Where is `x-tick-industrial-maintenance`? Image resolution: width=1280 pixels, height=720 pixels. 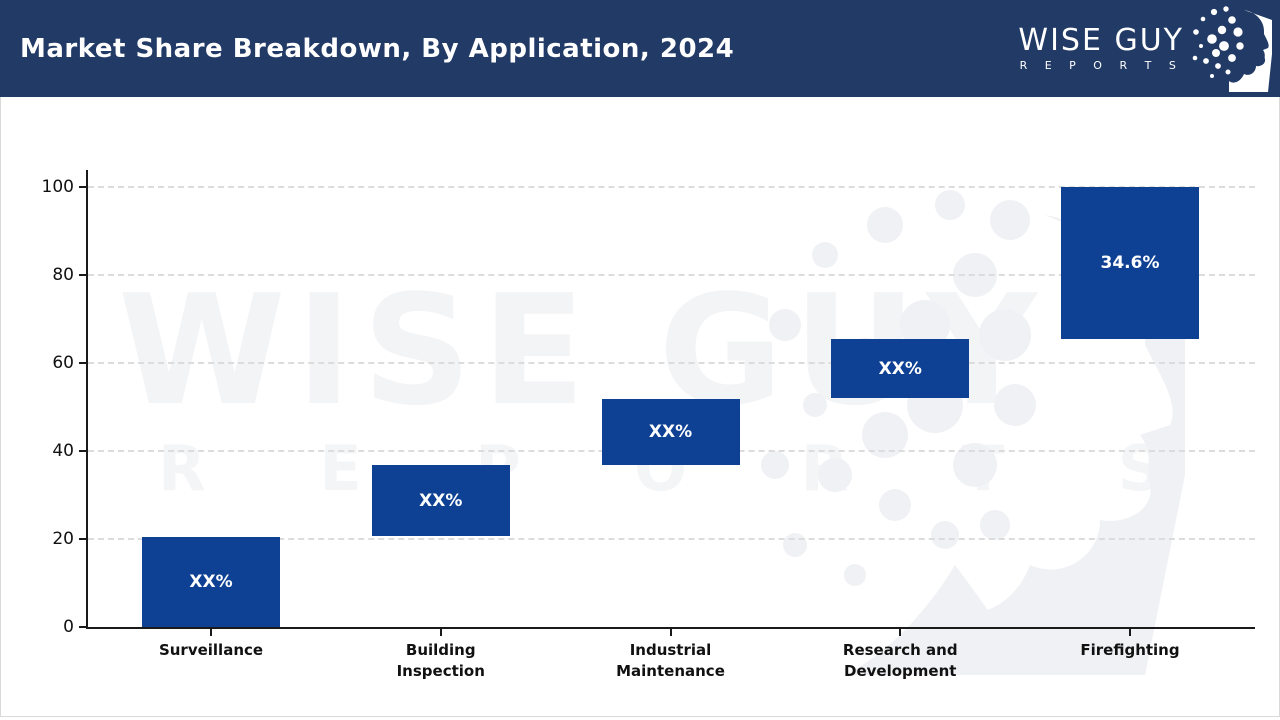 x-tick-industrial-maintenance is located at coordinates (670, 632).